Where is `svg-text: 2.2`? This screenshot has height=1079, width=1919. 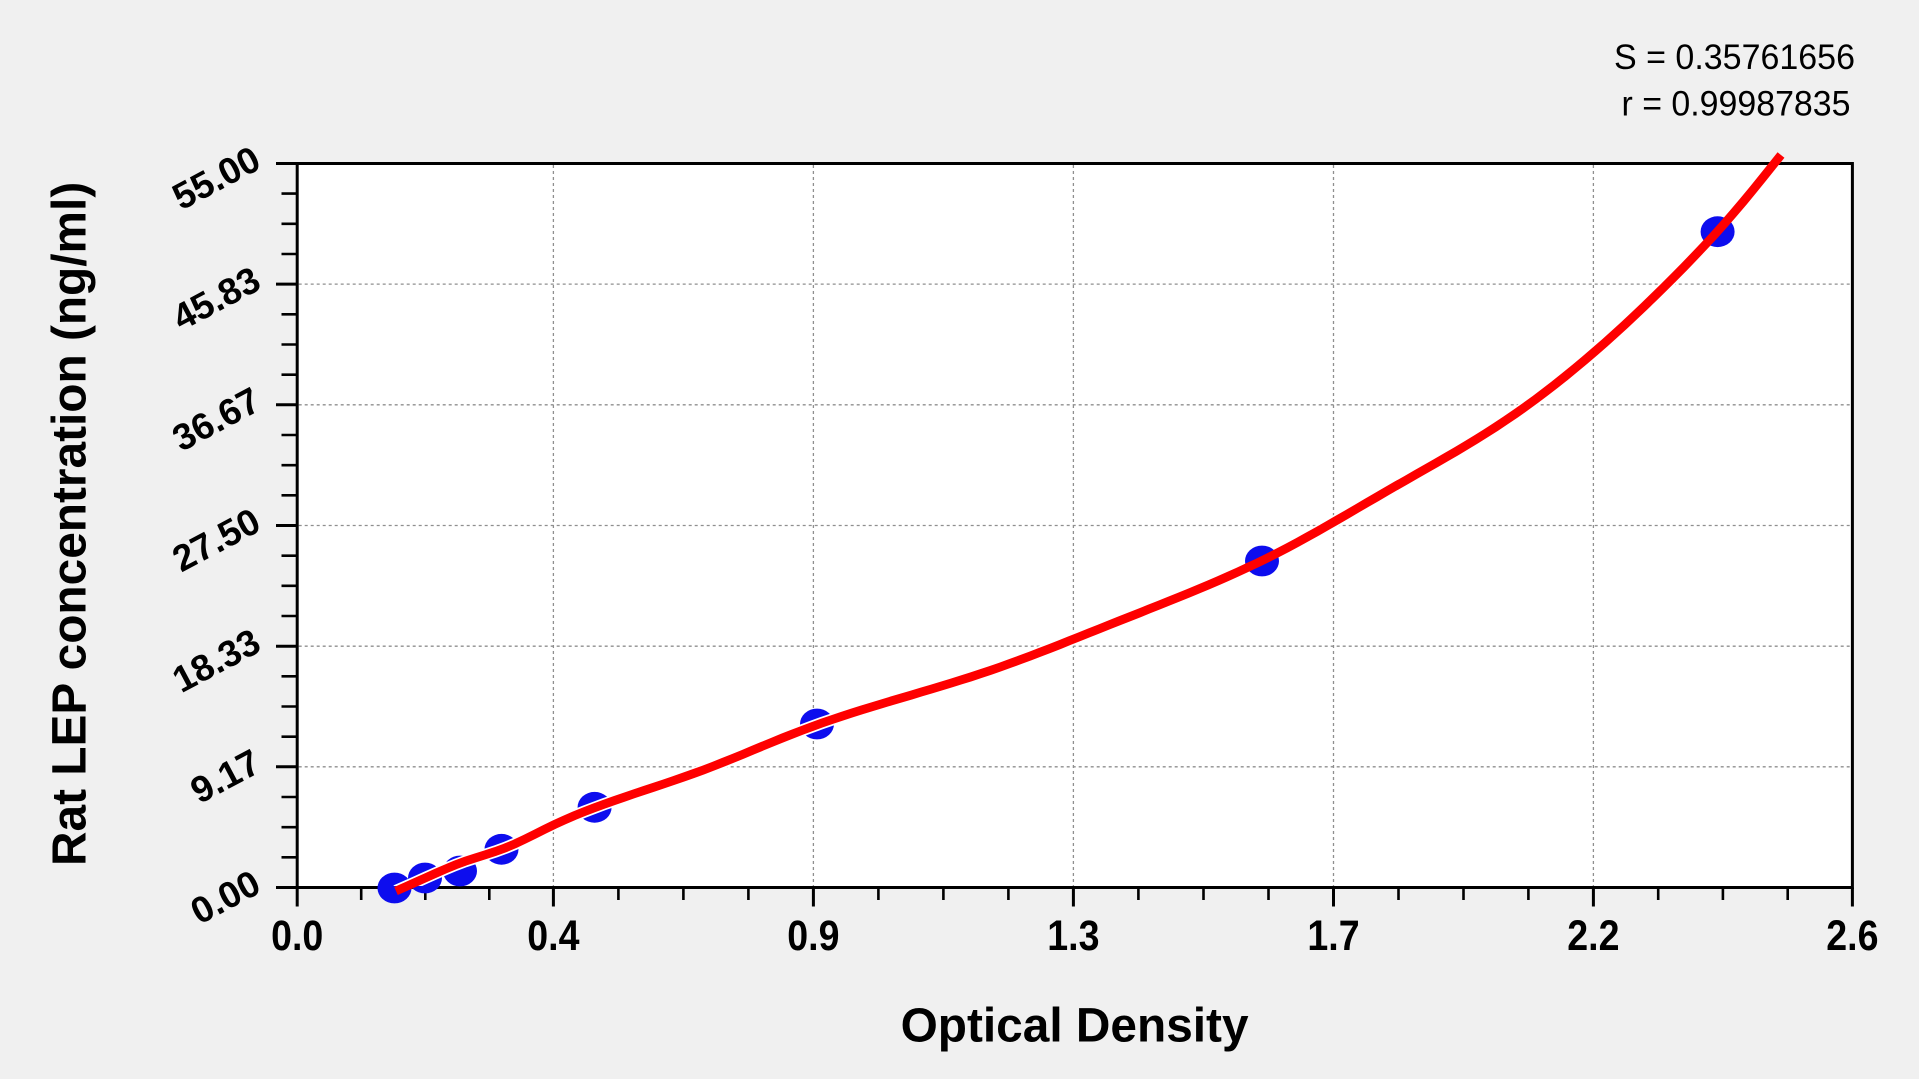
svg-text: 2.2 is located at coordinates (1593, 936).